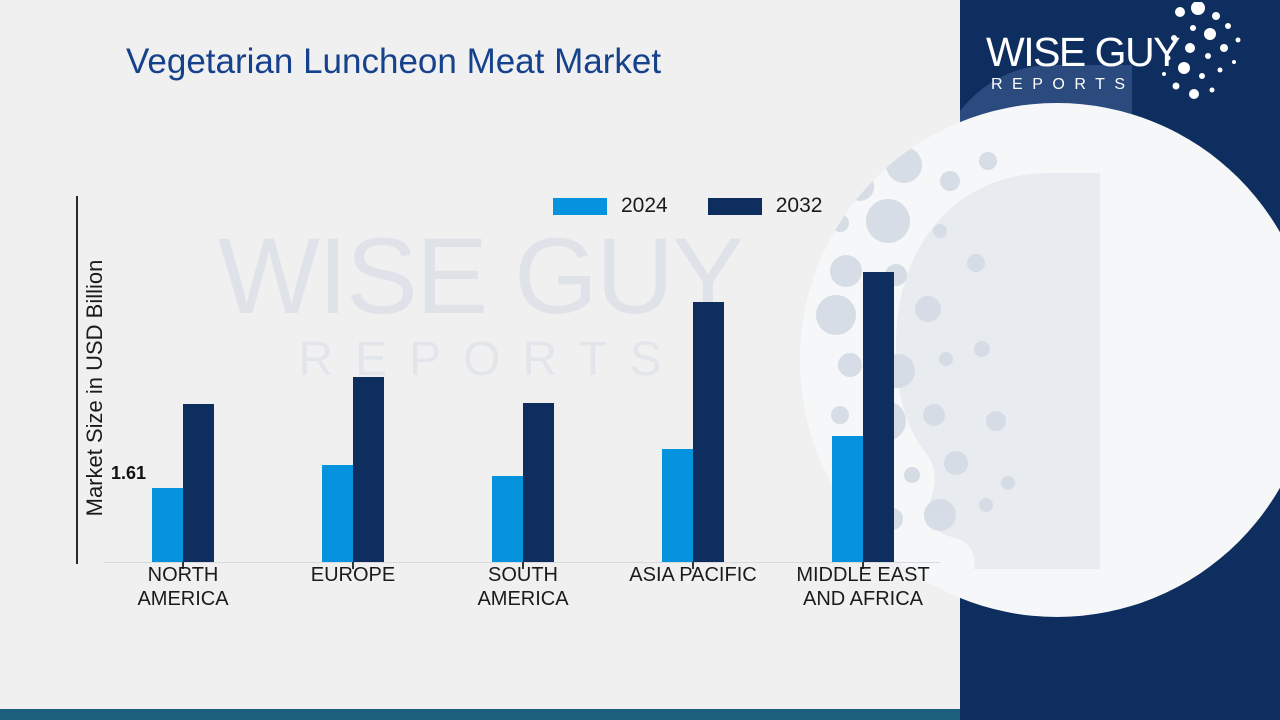 The image size is (1280, 720). Describe the element at coordinates (183, 587) in the screenshot. I see `category-label: NORTH AMERICA` at that location.